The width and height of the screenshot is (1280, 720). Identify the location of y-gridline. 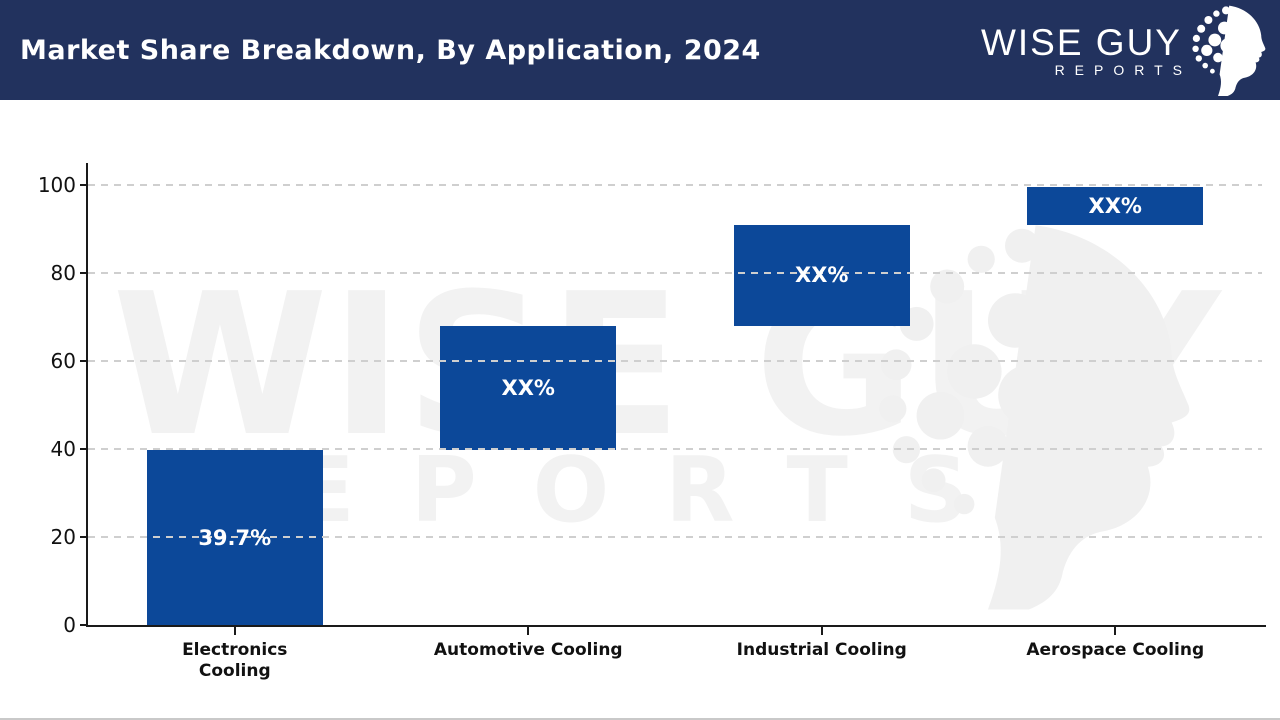
(675, 185).